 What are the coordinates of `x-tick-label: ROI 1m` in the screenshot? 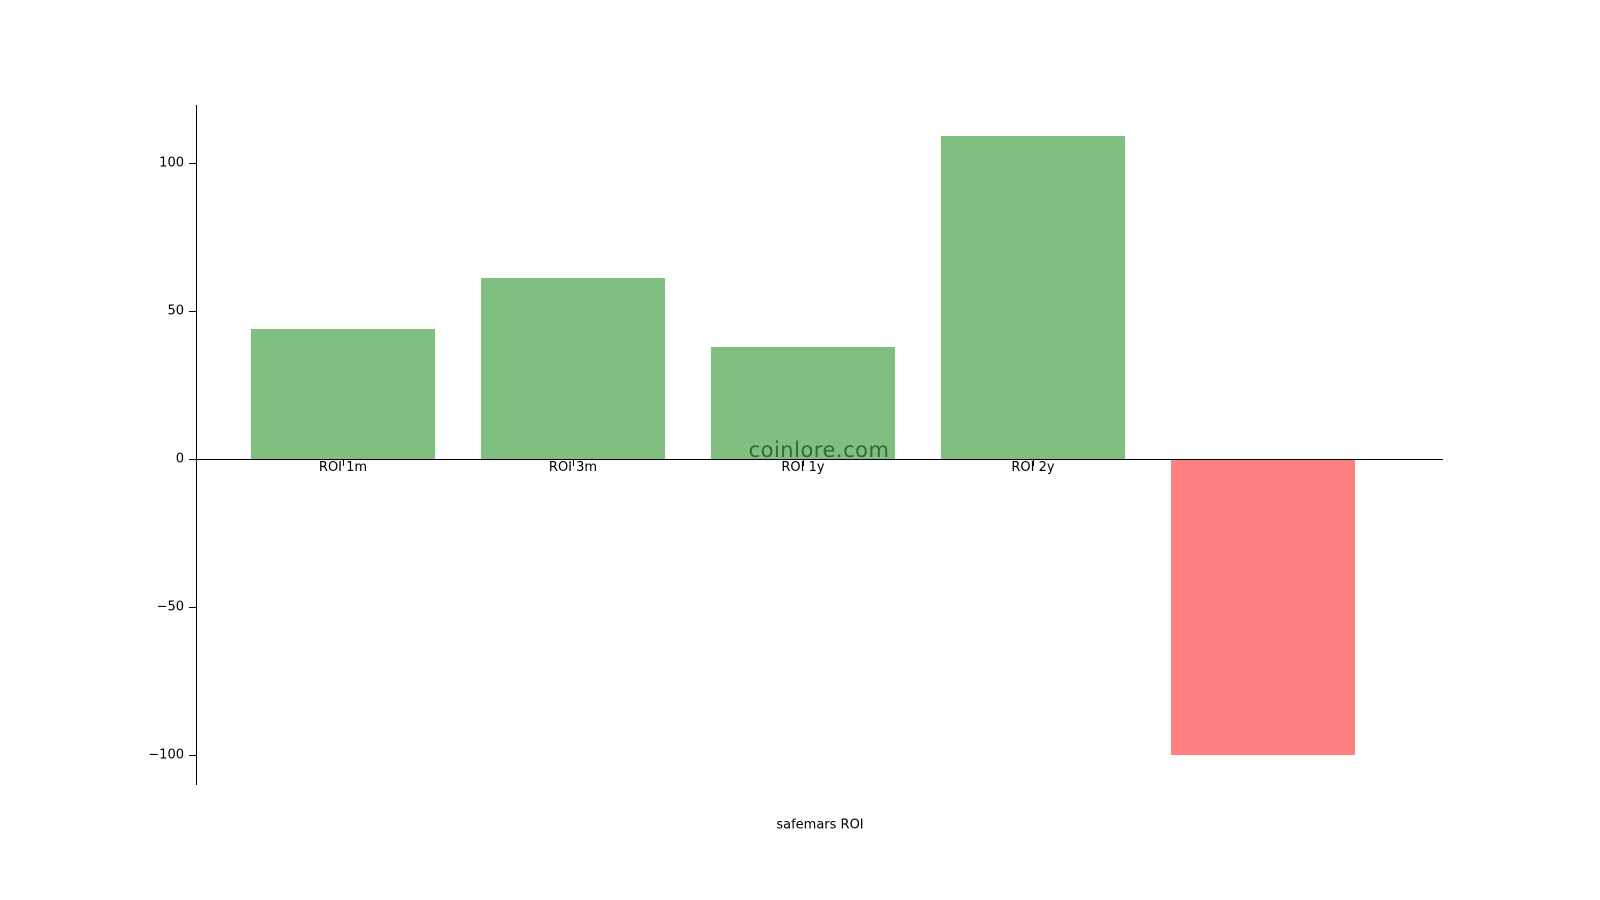 It's located at (343, 467).